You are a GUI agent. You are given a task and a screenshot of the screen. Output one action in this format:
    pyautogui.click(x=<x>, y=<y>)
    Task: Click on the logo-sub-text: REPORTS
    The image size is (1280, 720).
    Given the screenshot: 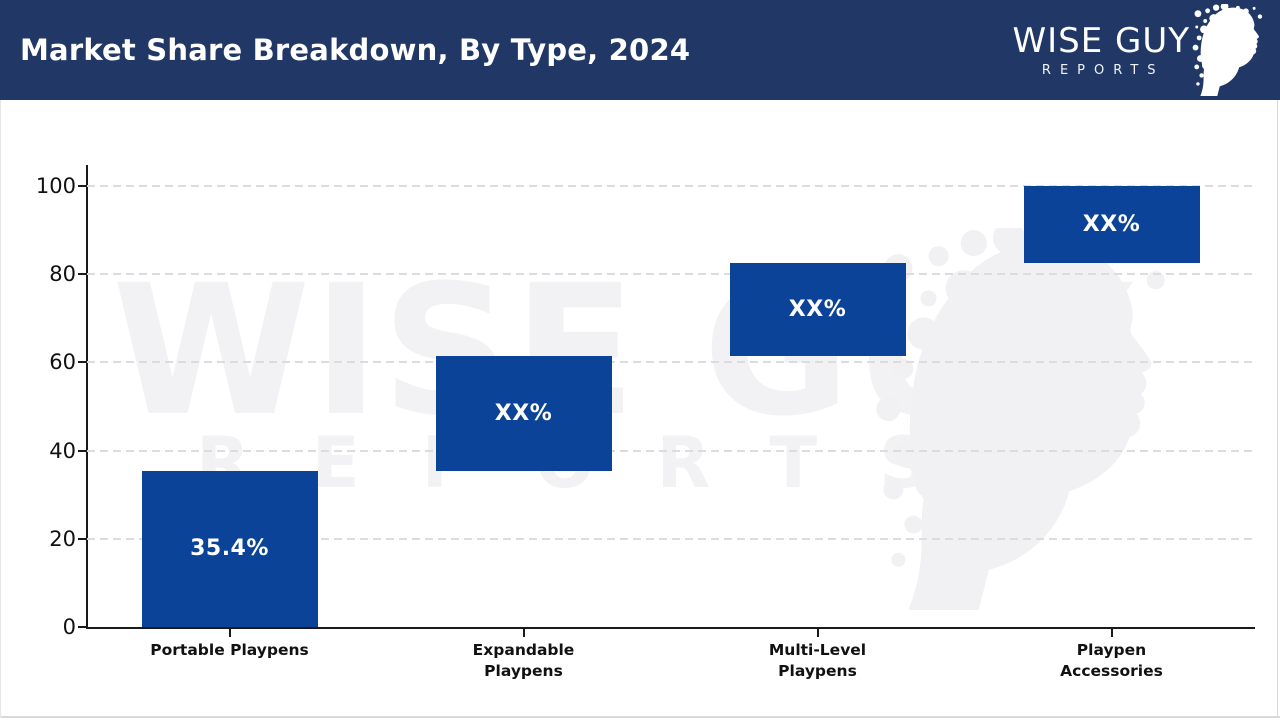 What is the action you would take?
    pyautogui.click(x=1103, y=70)
    